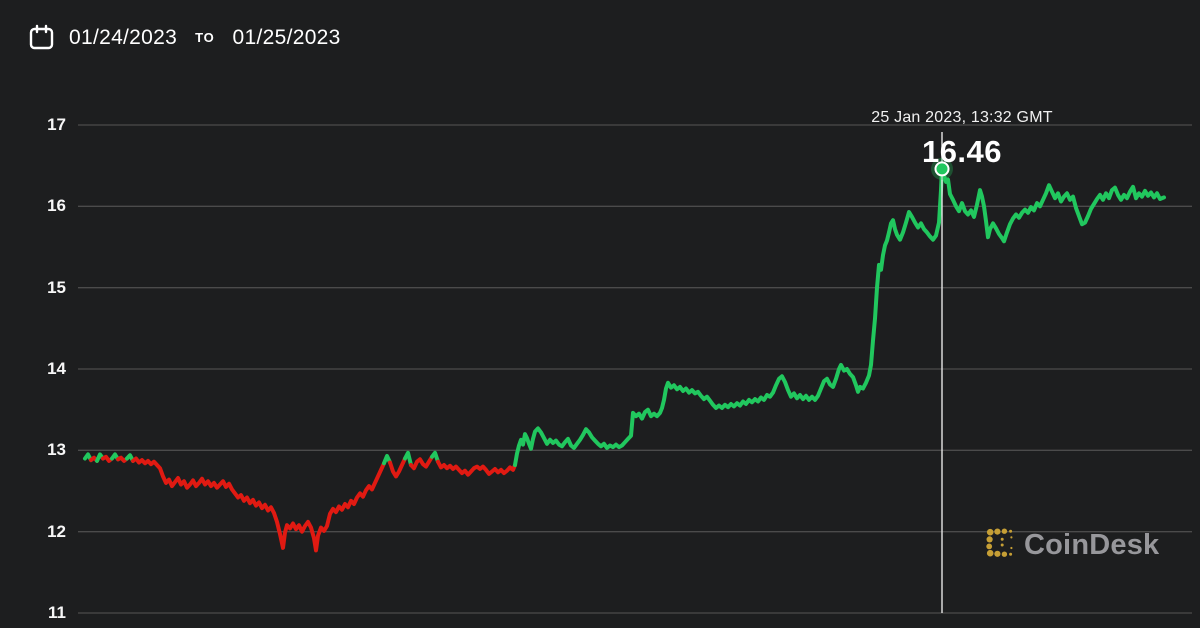  Describe the element at coordinates (184, 37) in the screenshot. I see `date-range-bar: 01/24/2023 TO 01/25/2023` at that location.